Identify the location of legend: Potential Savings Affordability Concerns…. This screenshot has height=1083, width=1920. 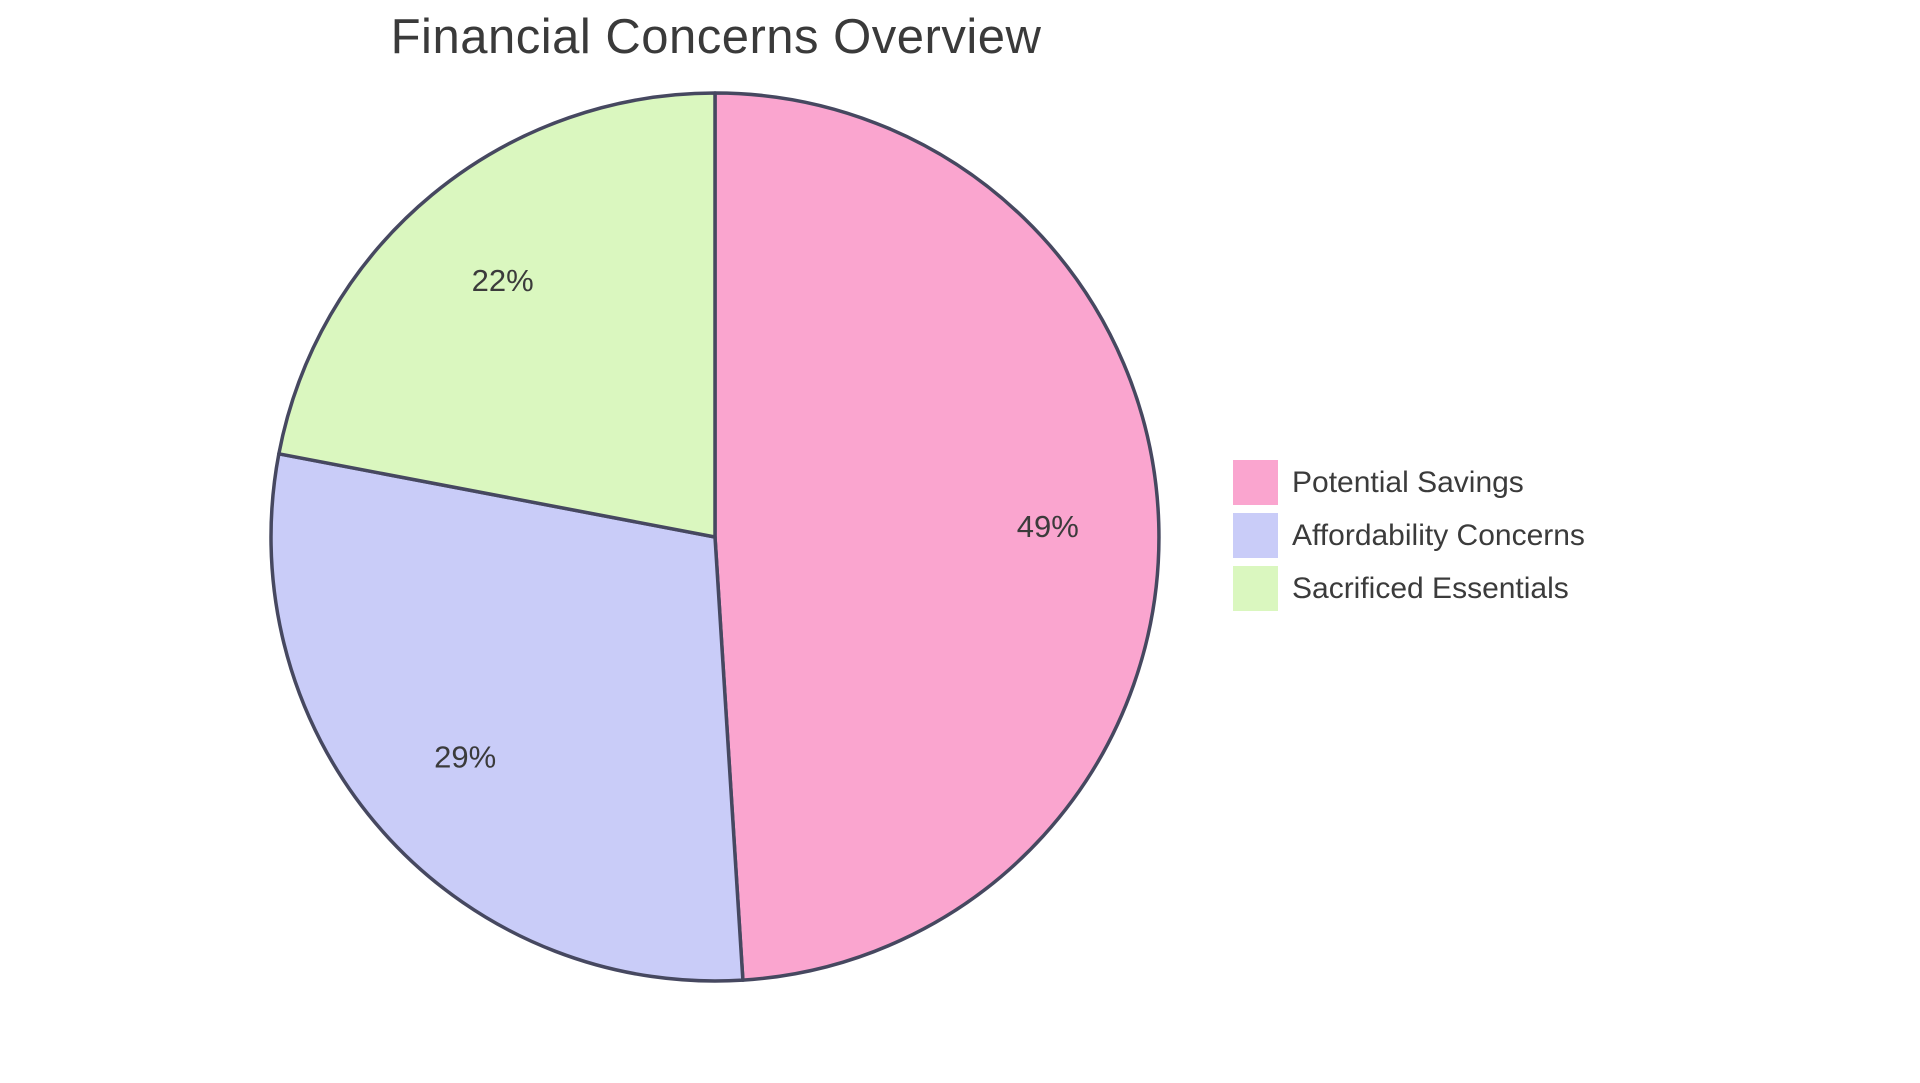
(1409, 535).